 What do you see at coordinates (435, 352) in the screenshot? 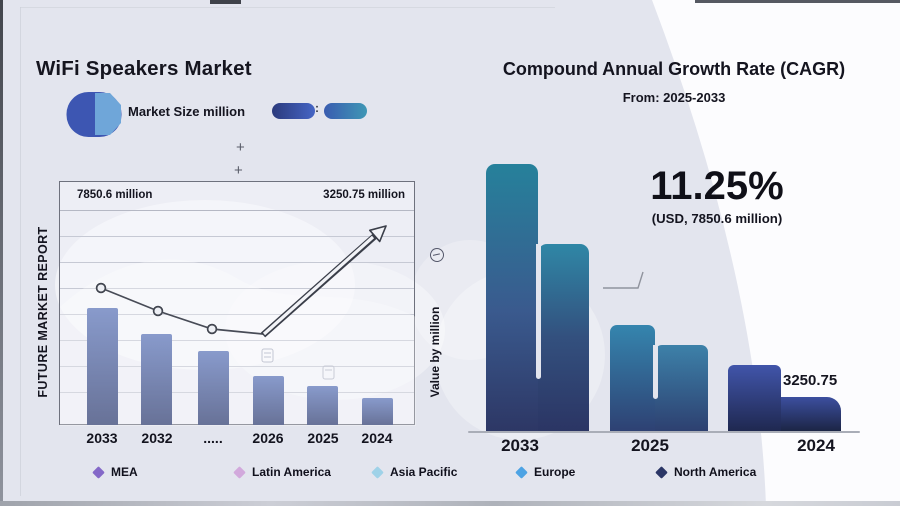
I see `value-axis-label: Value by million` at bounding box center [435, 352].